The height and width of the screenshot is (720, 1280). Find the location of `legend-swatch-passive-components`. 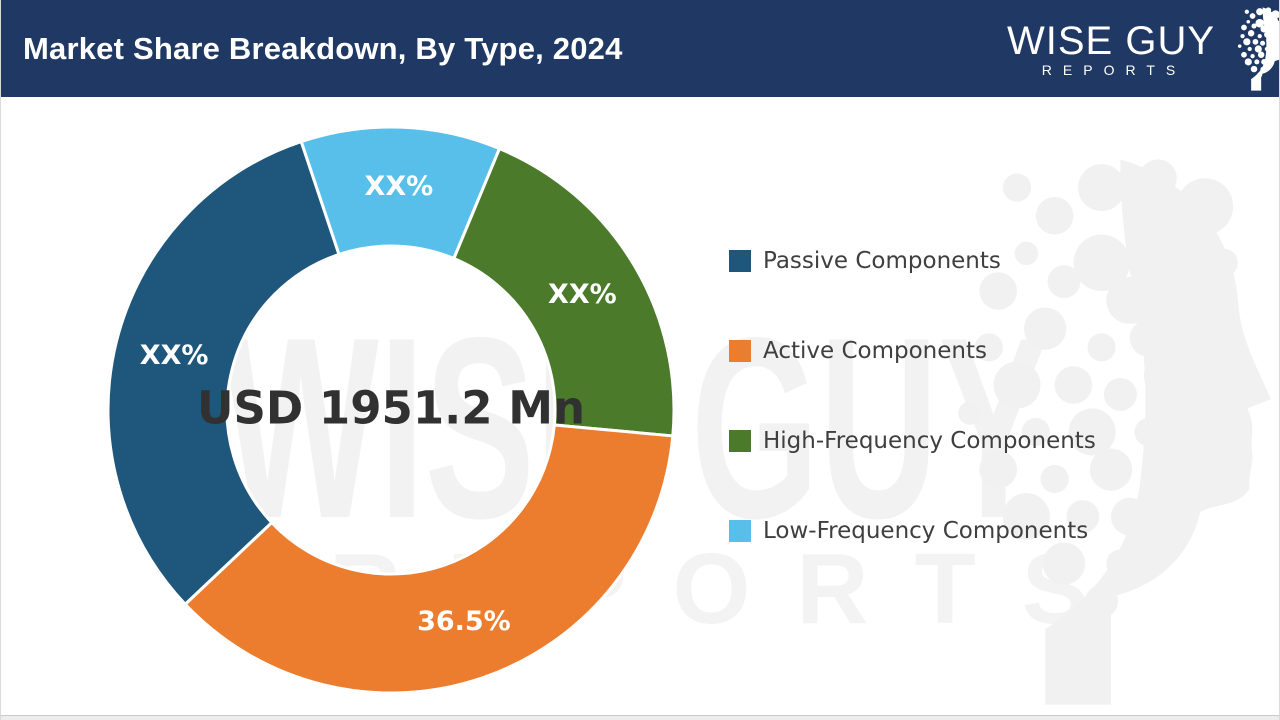

legend-swatch-passive-components is located at coordinates (740, 261).